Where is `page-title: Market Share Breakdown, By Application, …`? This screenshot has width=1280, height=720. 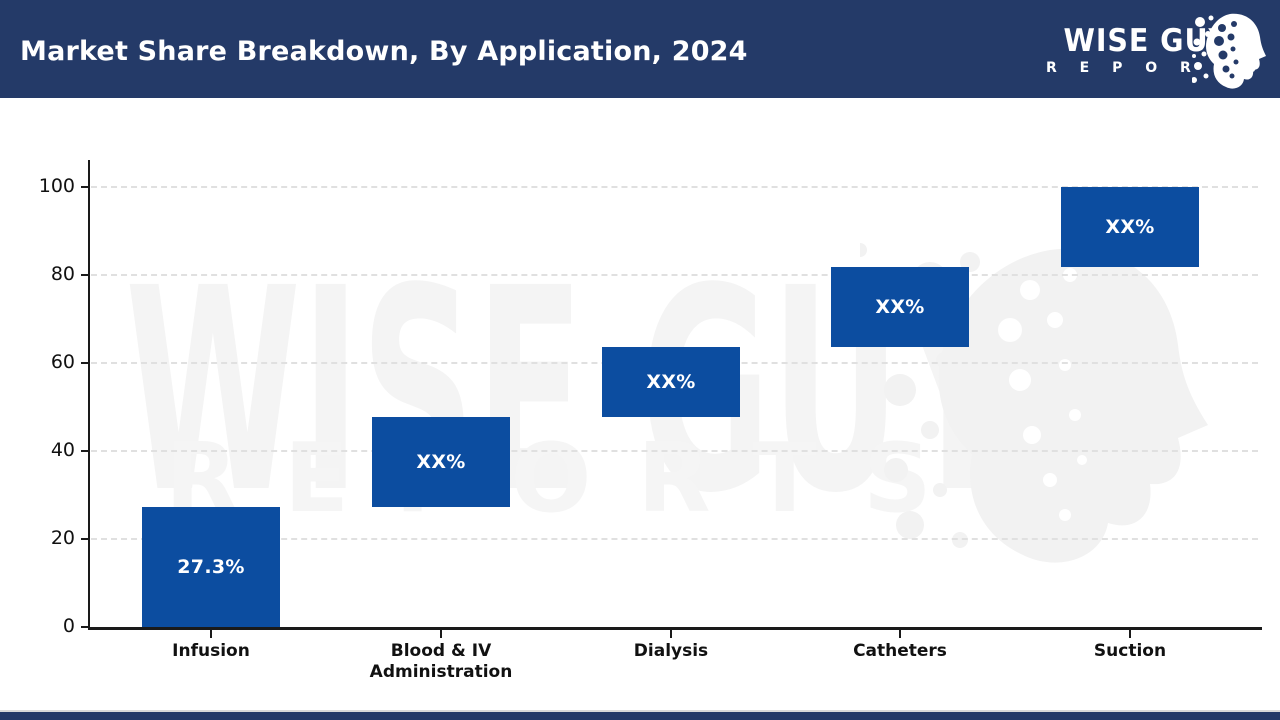 page-title: Market Share Breakdown, By Application, … is located at coordinates (384, 51).